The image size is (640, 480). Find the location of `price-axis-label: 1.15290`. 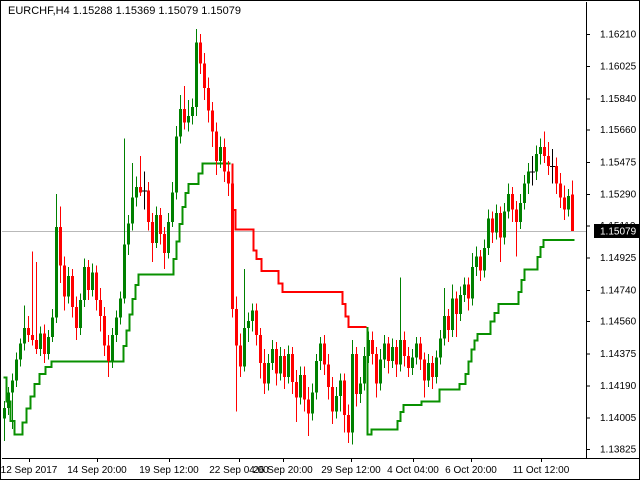

price-axis-label: 1.15290 is located at coordinates (618, 195).